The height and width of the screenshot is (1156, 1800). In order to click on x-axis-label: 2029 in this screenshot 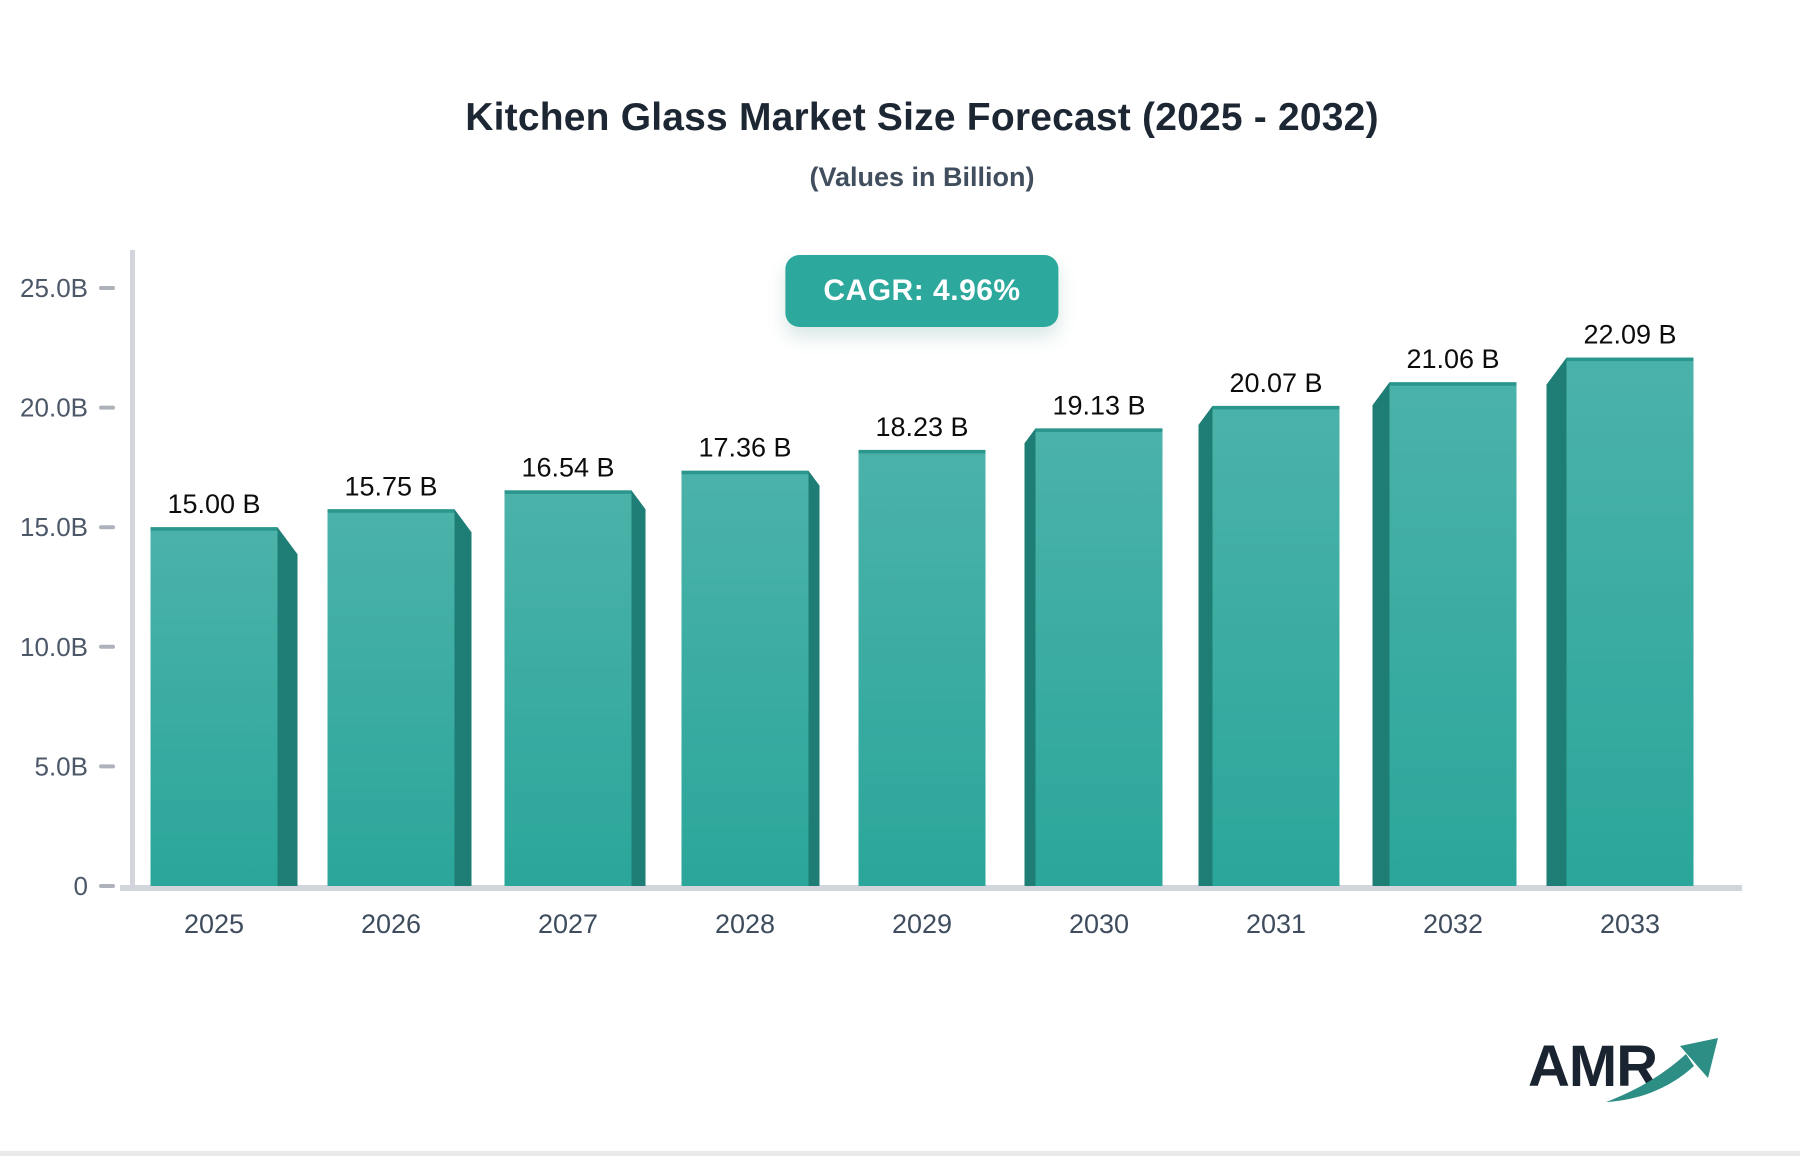, I will do `click(922, 924)`.